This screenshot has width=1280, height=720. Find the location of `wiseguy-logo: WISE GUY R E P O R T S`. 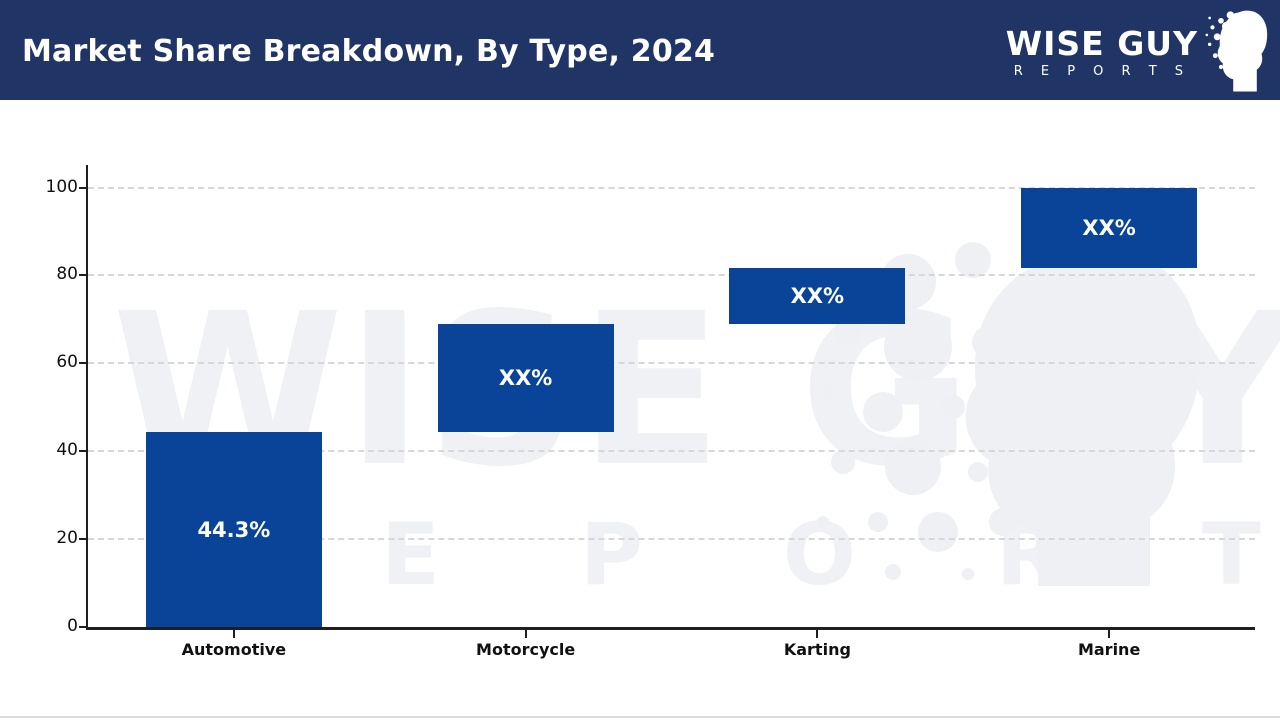

wiseguy-logo: WISE GUY R E P O R T S is located at coordinates (1138, 50).